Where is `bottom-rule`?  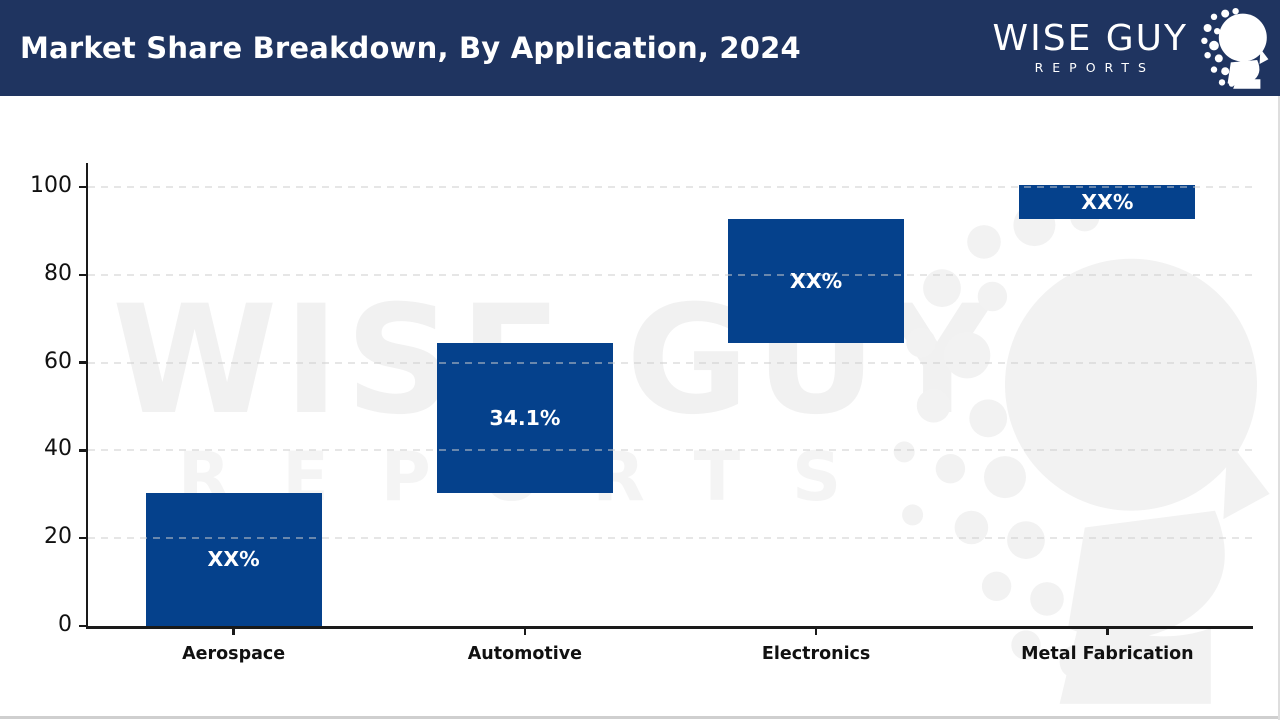 bottom-rule is located at coordinates (640, 717).